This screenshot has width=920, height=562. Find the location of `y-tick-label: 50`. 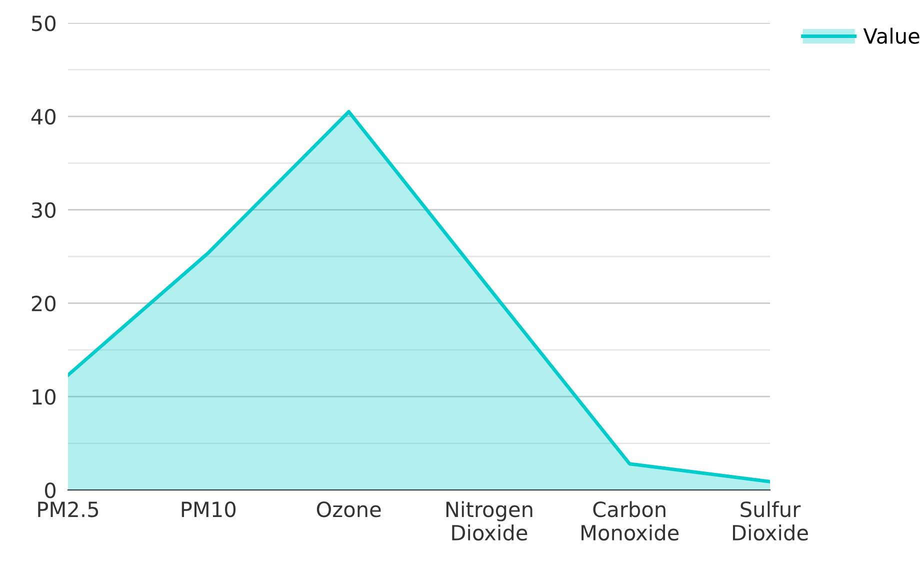

y-tick-label: 50 is located at coordinates (44, 23).